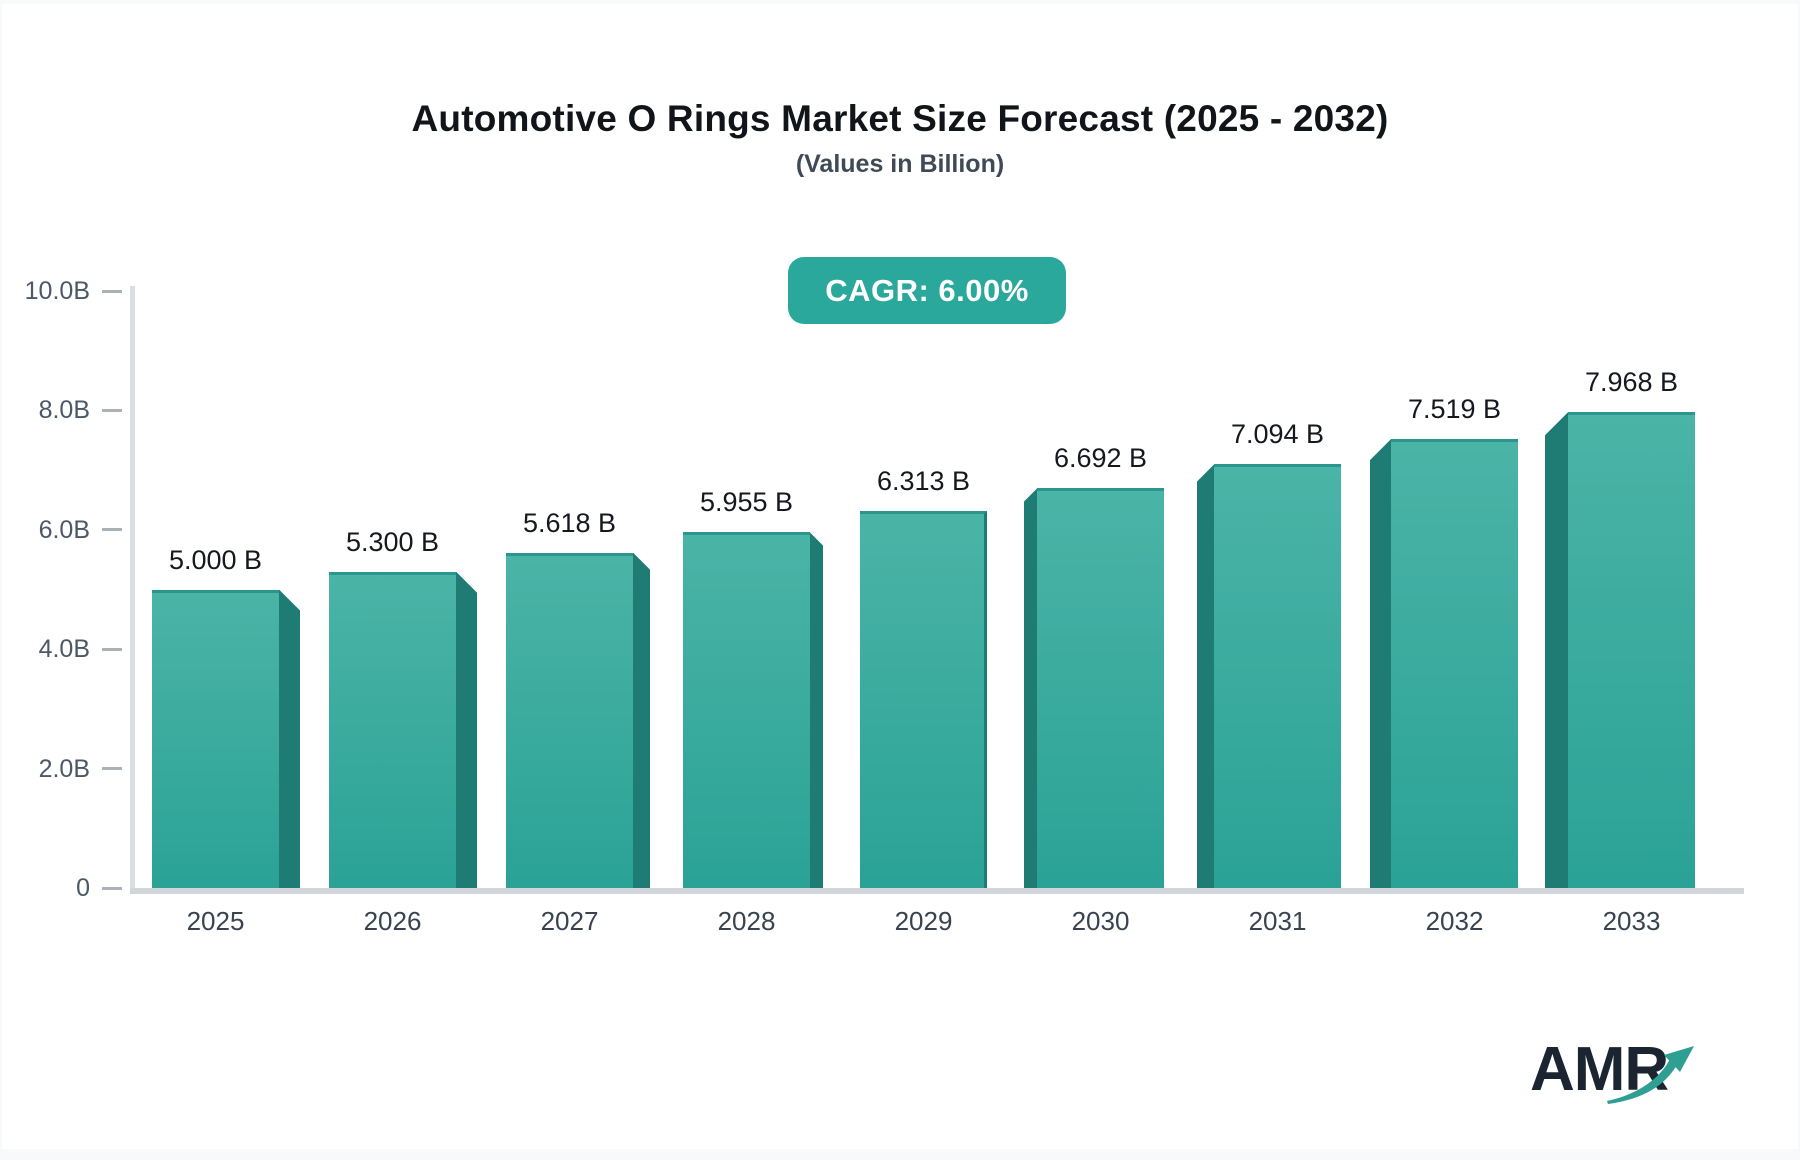 The height and width of the screenshot is (1160, 1800). What do you see at coordinates (215, 739) in the screenshot?
I see `bar-2025` at bounding box center [215, 739].